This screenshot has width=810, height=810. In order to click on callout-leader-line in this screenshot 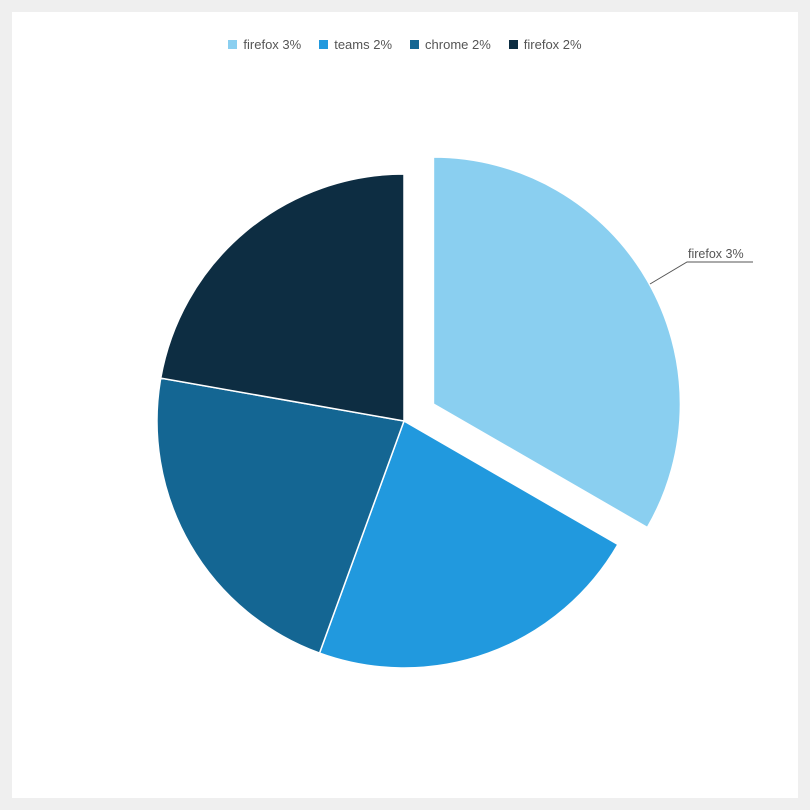, I will do `click(701, 273)`.